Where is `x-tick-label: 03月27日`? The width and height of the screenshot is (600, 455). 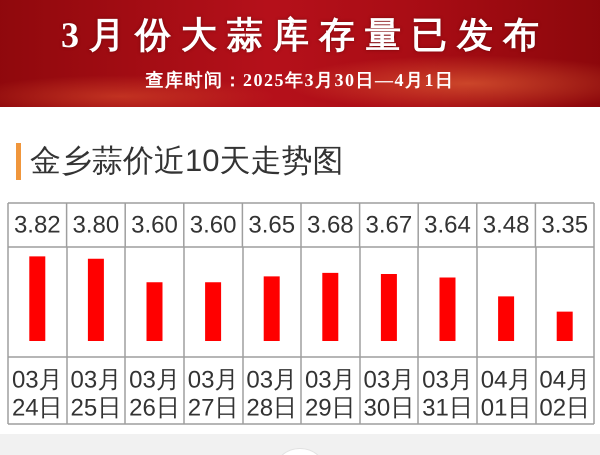 x-tick-label: 03月27日 is located at coordinates (213, 394).